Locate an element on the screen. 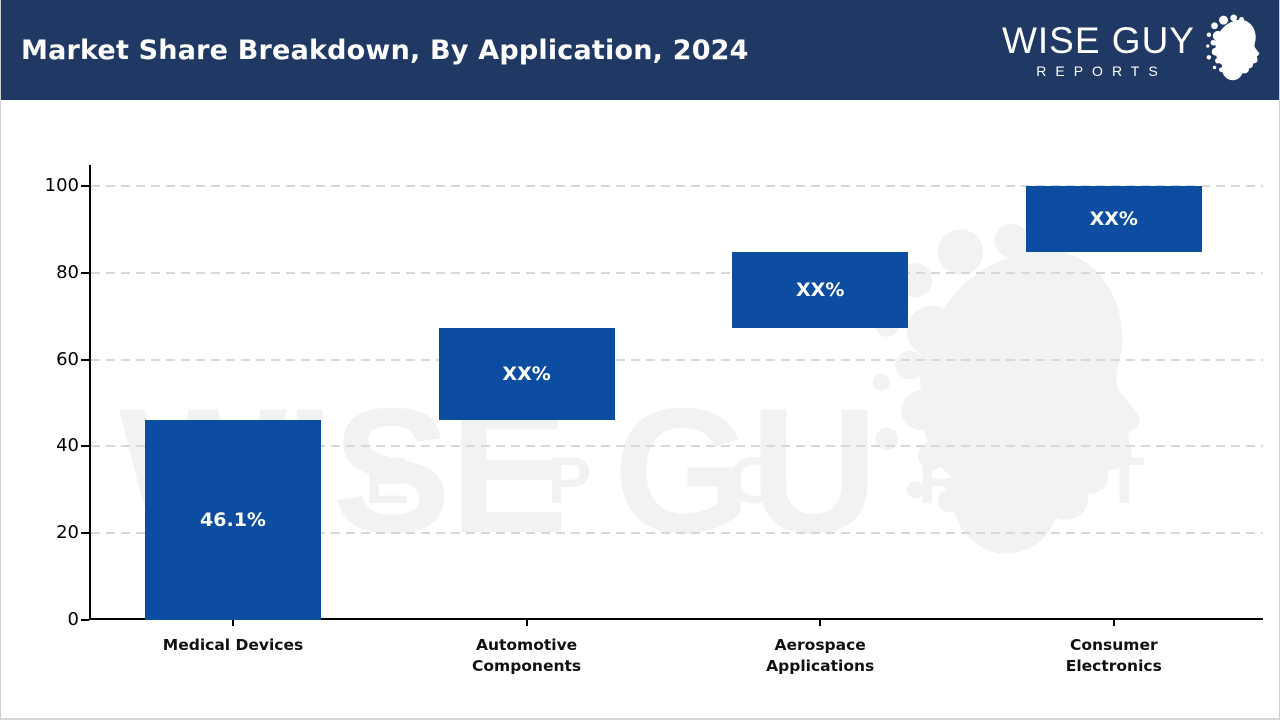 The height and width of the screenshot is (720, 1280). bar-medical-devices: 46.1% is located at coordinates (233, 519).